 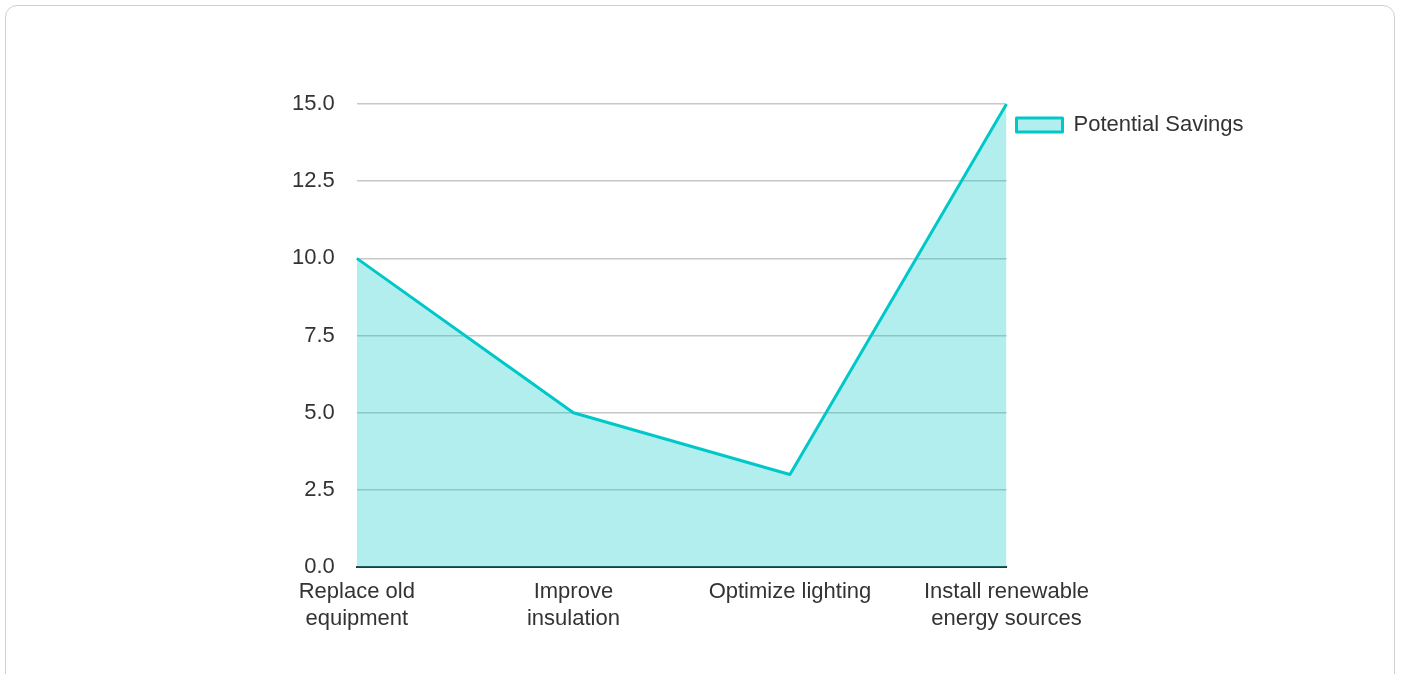 I want to click on y-tick-label: 12.5, so click(x=313, y=180).